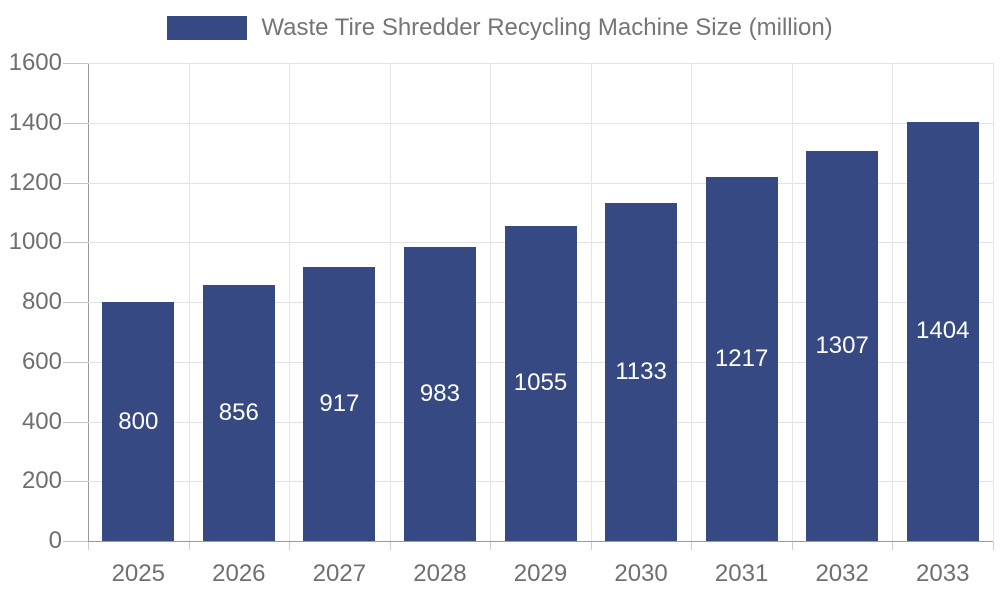 This screenshot has height=600, width=1000. I want to click on bar-2027: 917, so click(339, 404).